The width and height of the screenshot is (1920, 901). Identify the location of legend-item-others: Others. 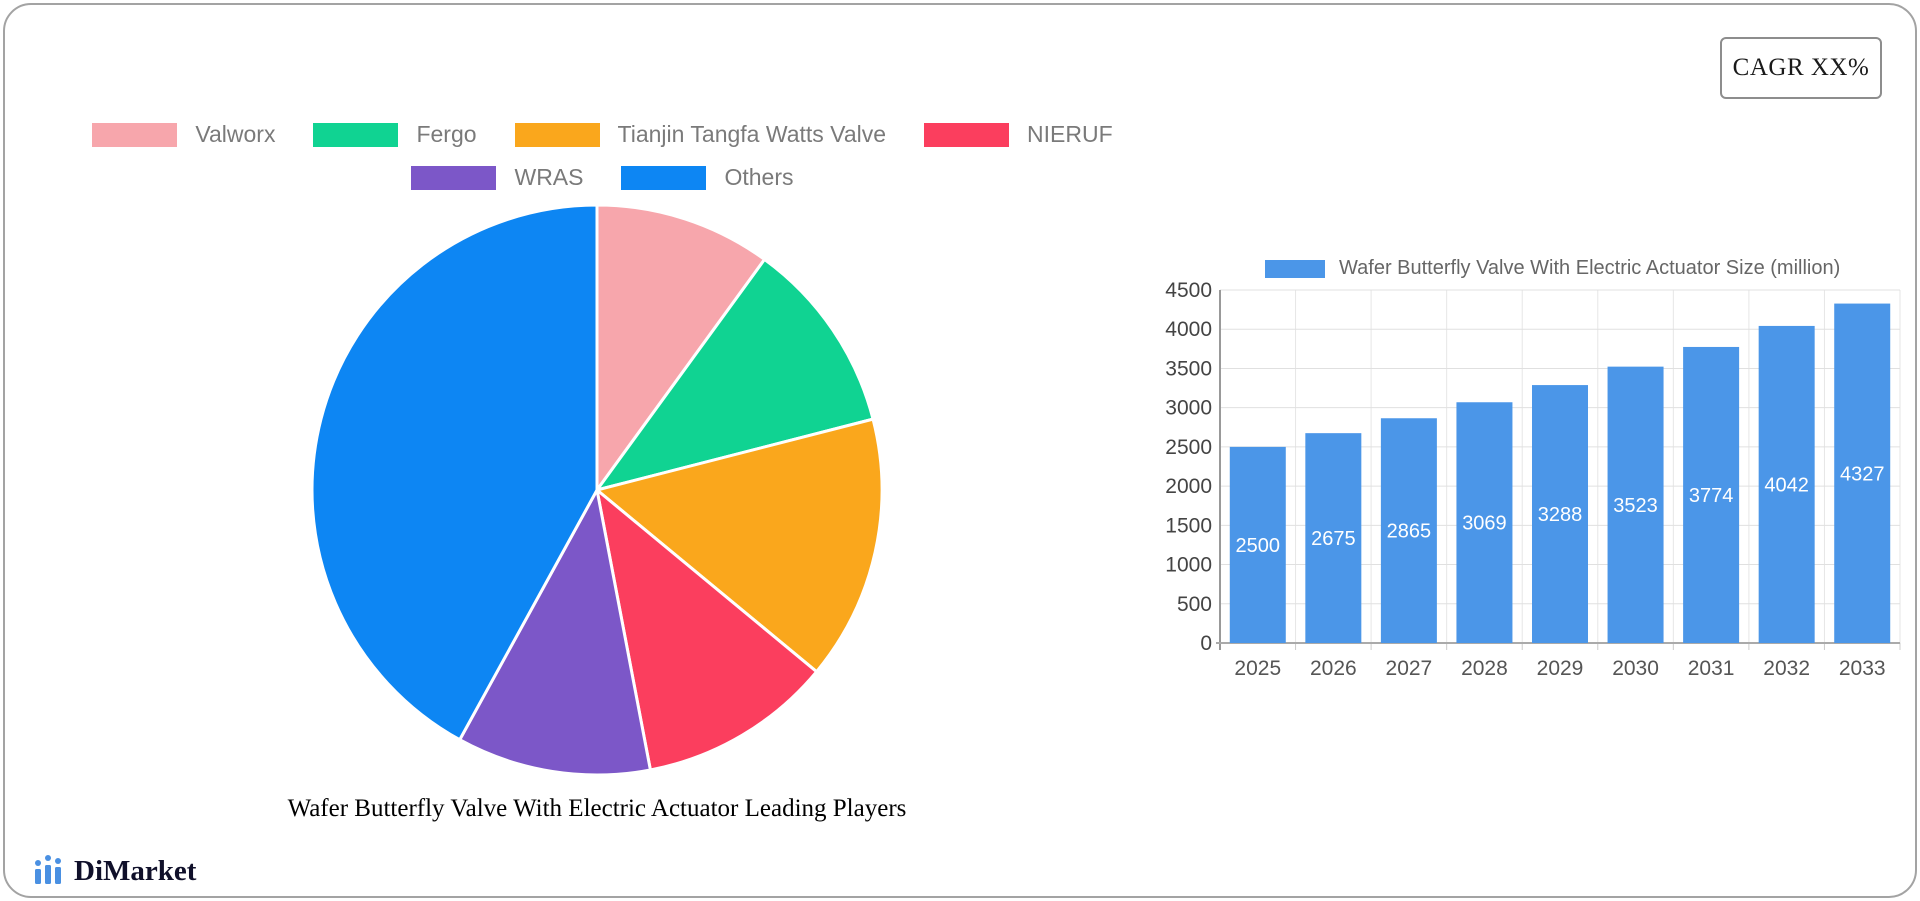
(707, 177).